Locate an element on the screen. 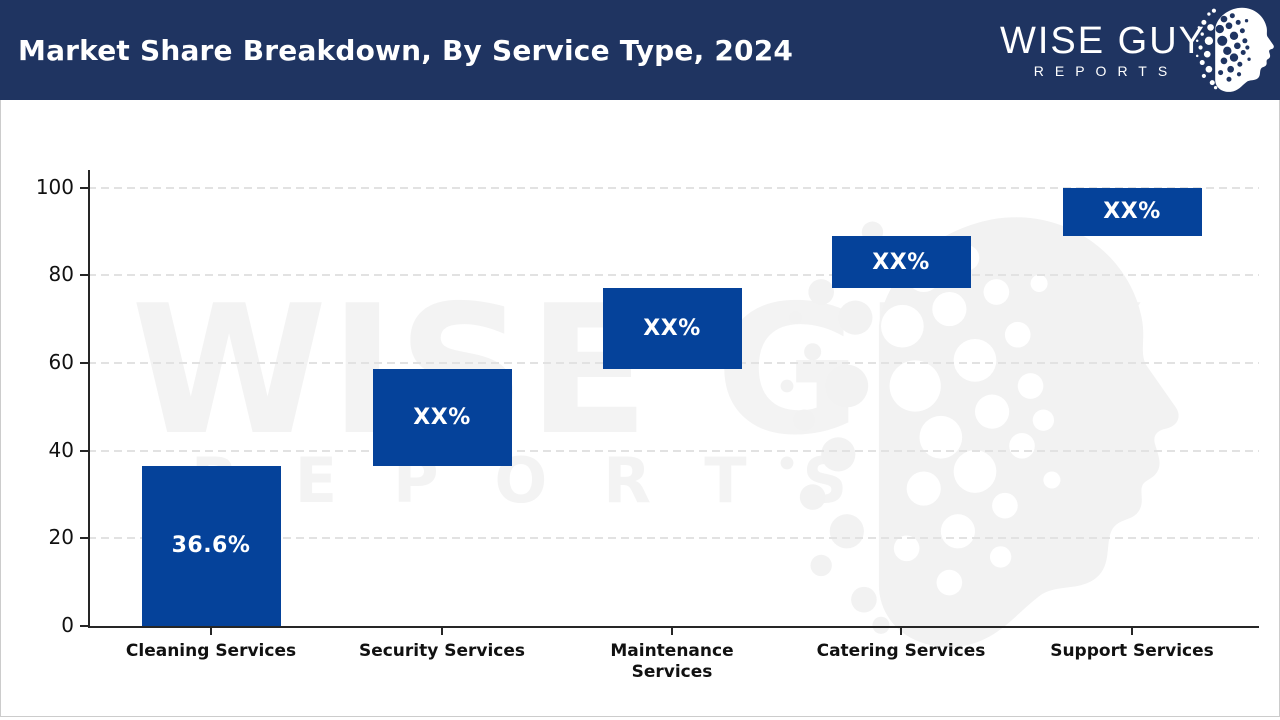 The width and height of the screenshot is (1280, 720). y-tick-label: 40 is located at coordinates (61, 449).